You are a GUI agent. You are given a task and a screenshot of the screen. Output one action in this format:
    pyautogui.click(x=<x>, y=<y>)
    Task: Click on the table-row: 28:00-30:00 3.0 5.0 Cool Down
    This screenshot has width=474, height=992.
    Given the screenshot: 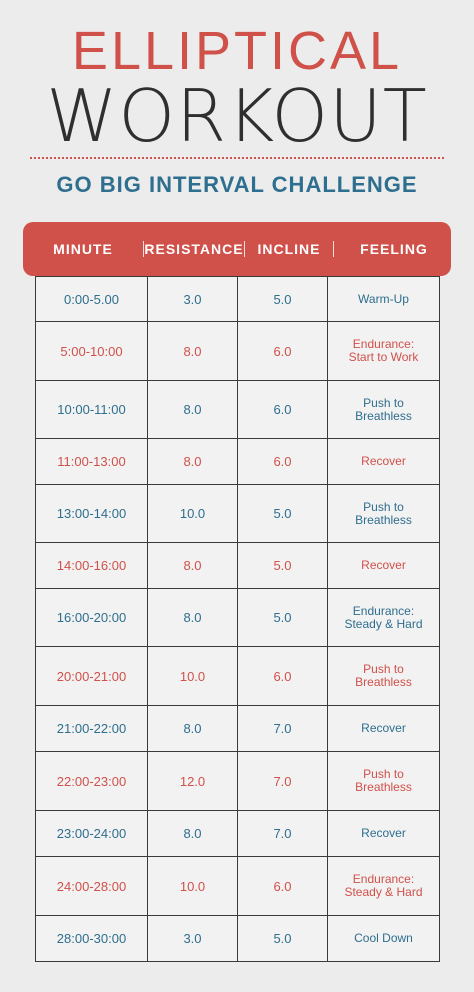 What is the action you would take?
    pyautogui.click(x=237, y=938)
    